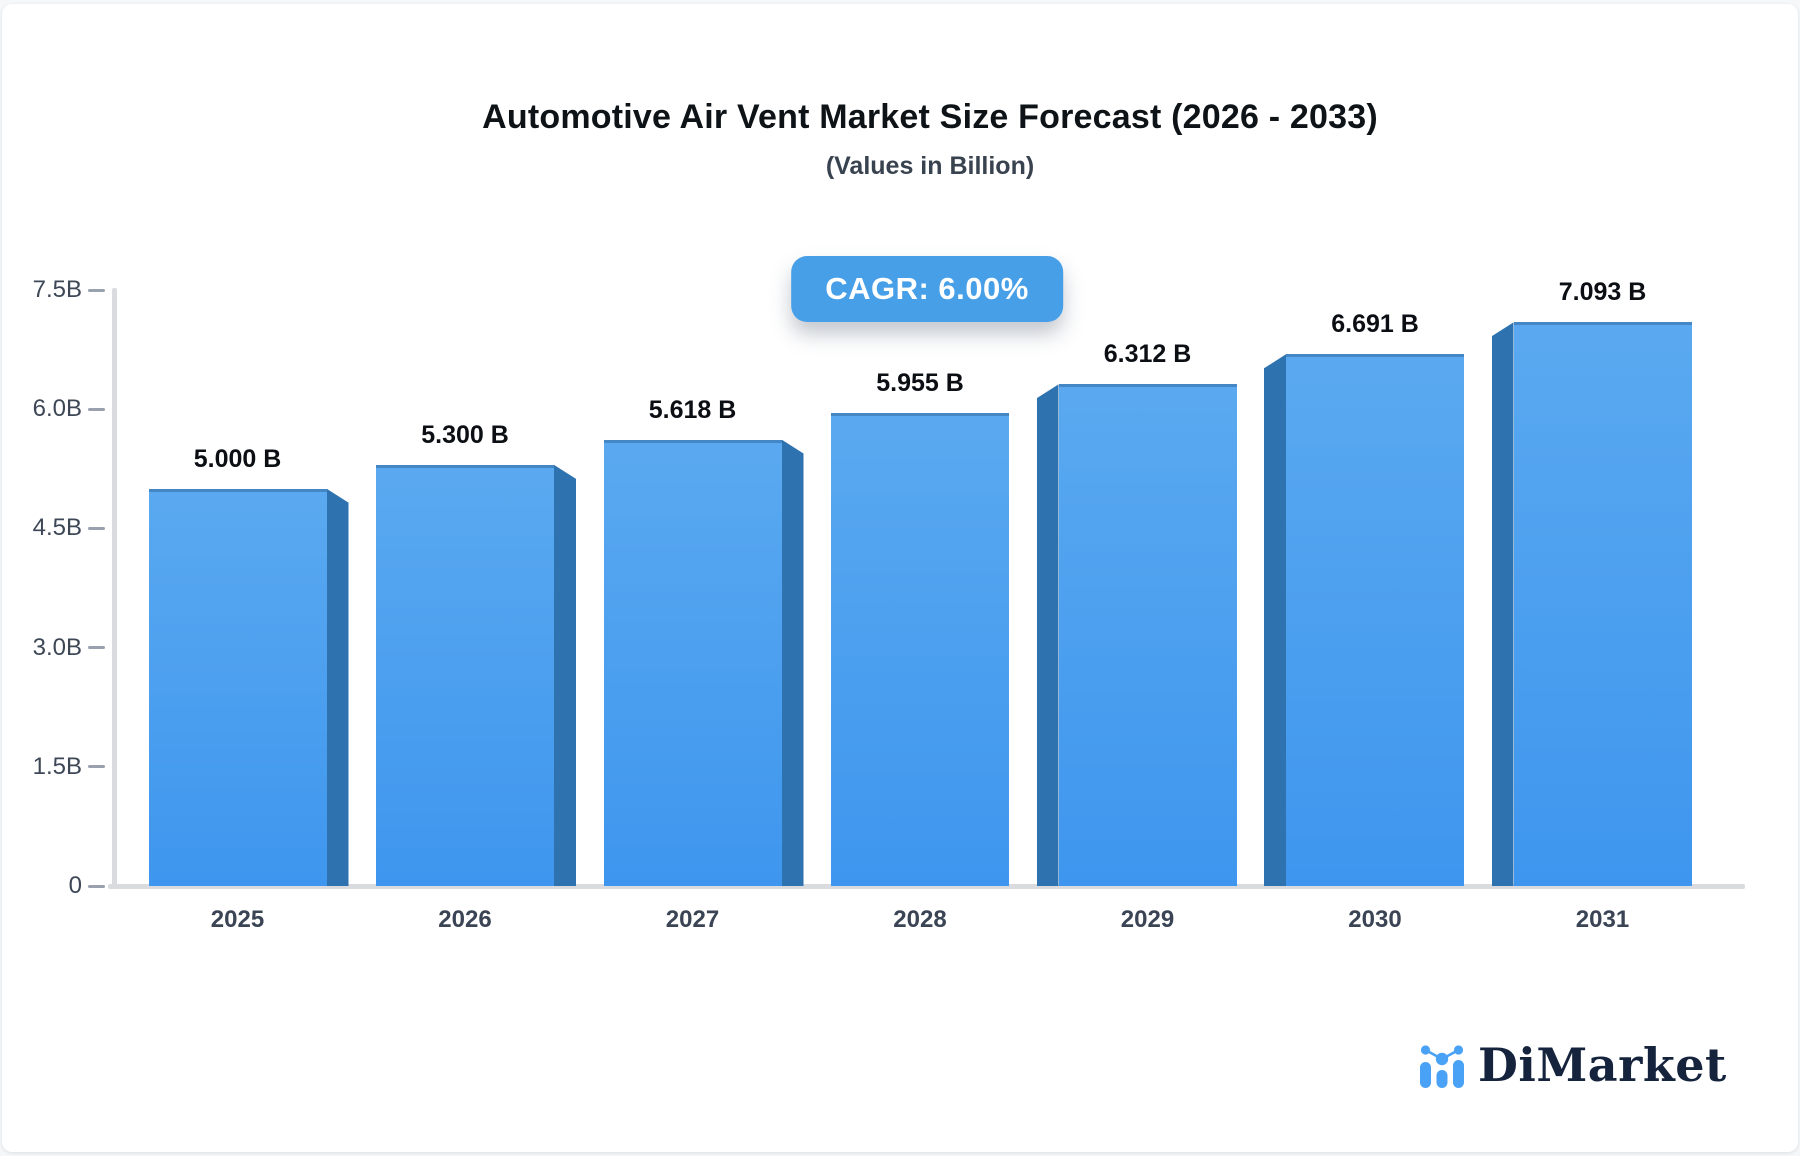 The height and width of the screenshot is (1156, 1800). I want to click on page-subtitle: (Values in Billion), so click(930, 166).